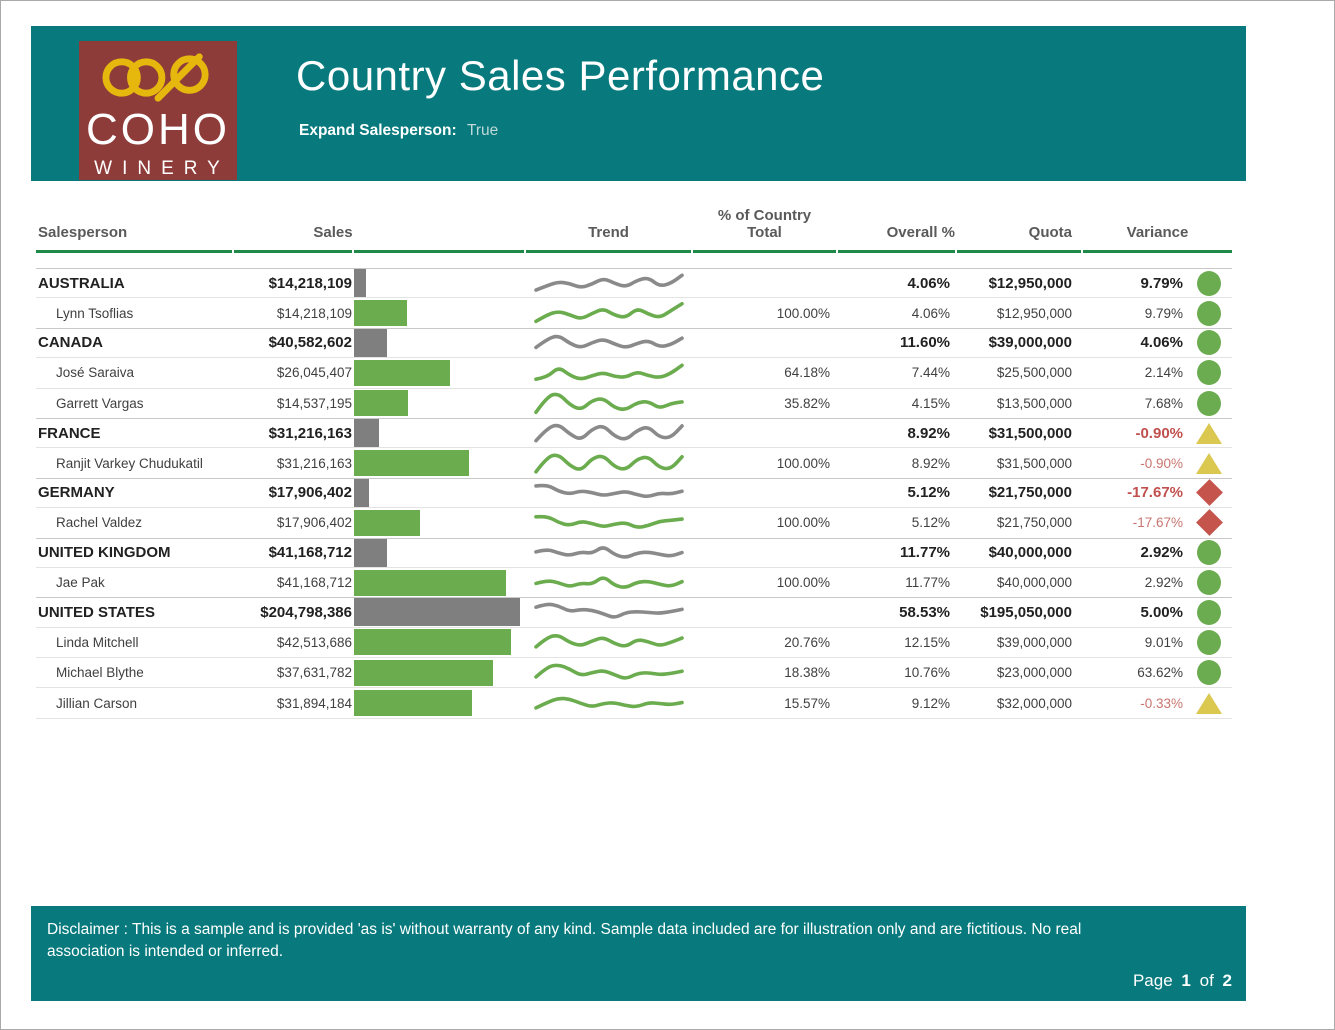  I want to click on variance-value: -0.90%, so click(1159, 433).